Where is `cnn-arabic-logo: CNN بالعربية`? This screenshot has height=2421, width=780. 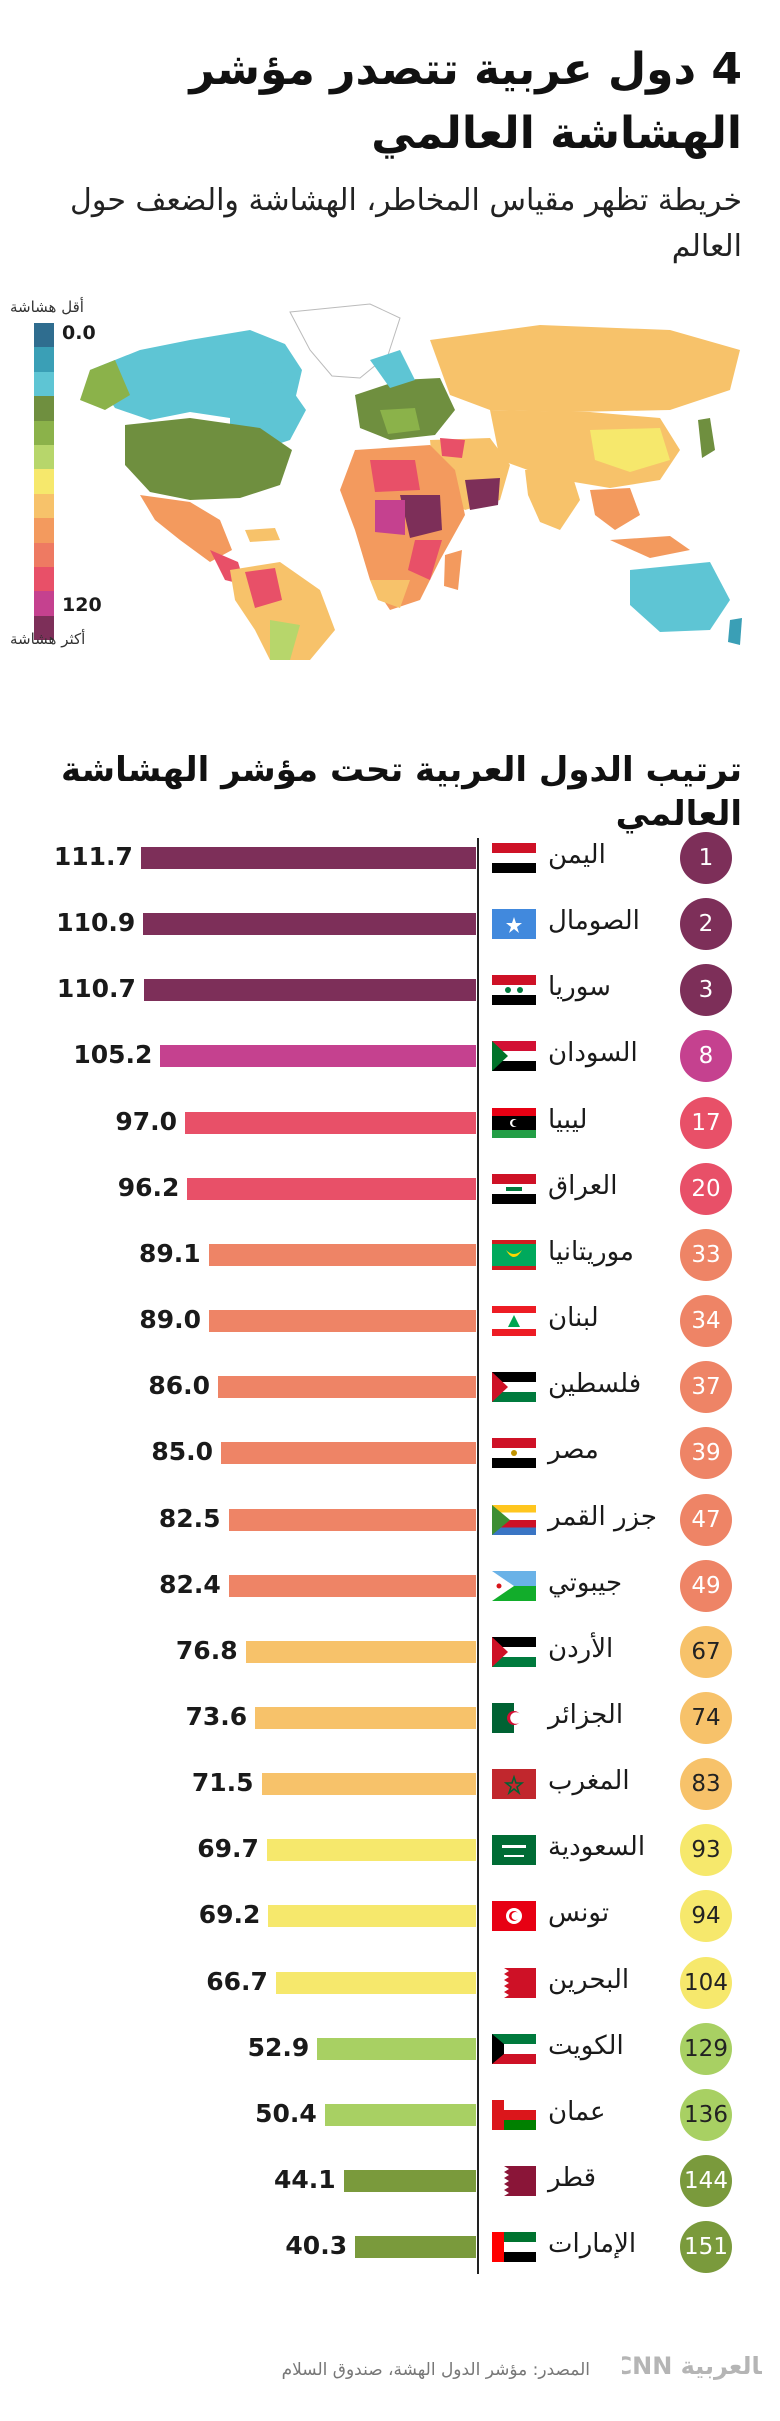 cnn-arabic-logo: CNN بالعربية is located at coordinates (692, 2366).